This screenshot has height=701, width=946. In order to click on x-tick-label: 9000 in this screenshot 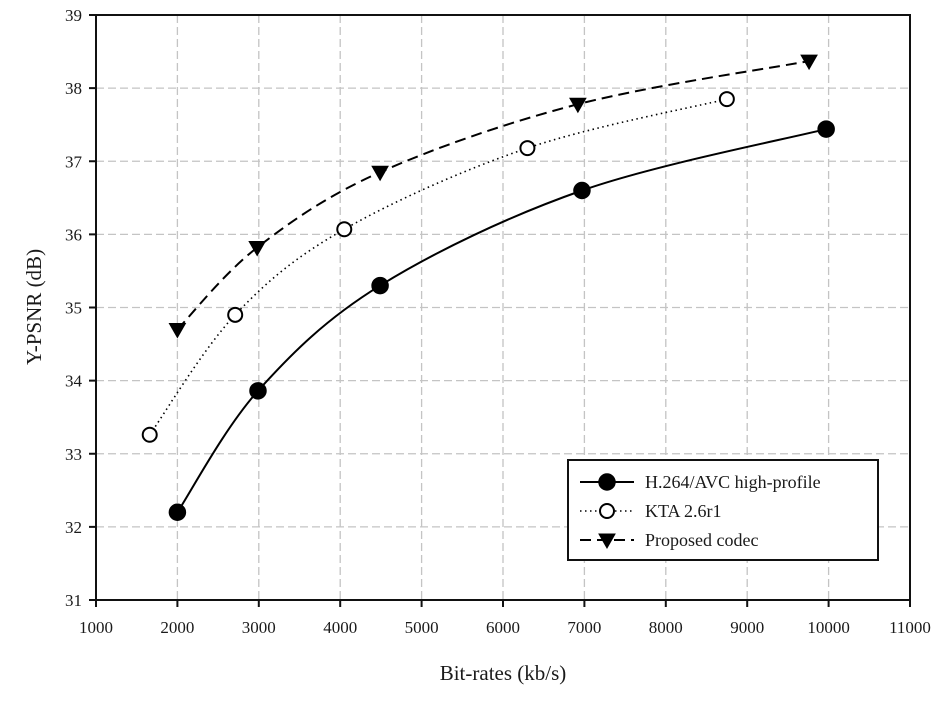, I will do `click(747, 627)`.